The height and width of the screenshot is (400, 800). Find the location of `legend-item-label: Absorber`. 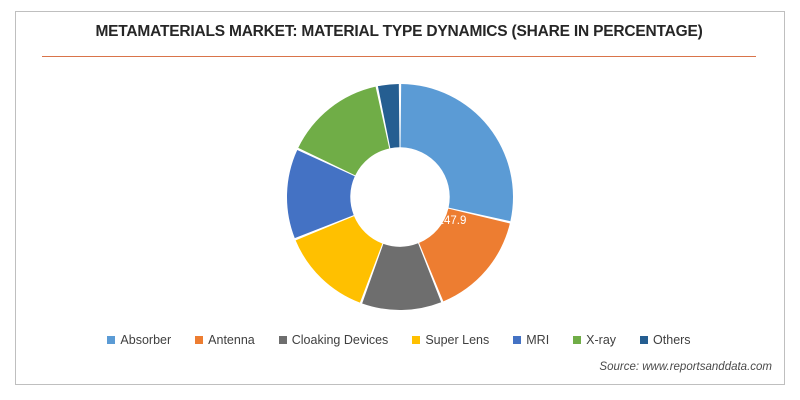

legend-item-label: Absorber is located at coordinates (146, 340).